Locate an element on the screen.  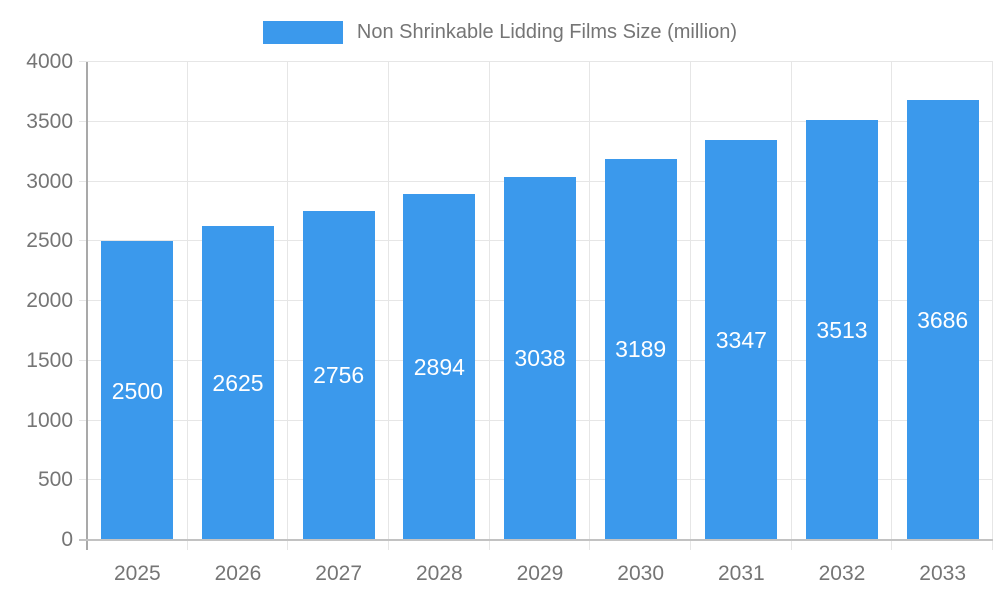
x-axis-label: 2026 is located at coordinates (238, 573).